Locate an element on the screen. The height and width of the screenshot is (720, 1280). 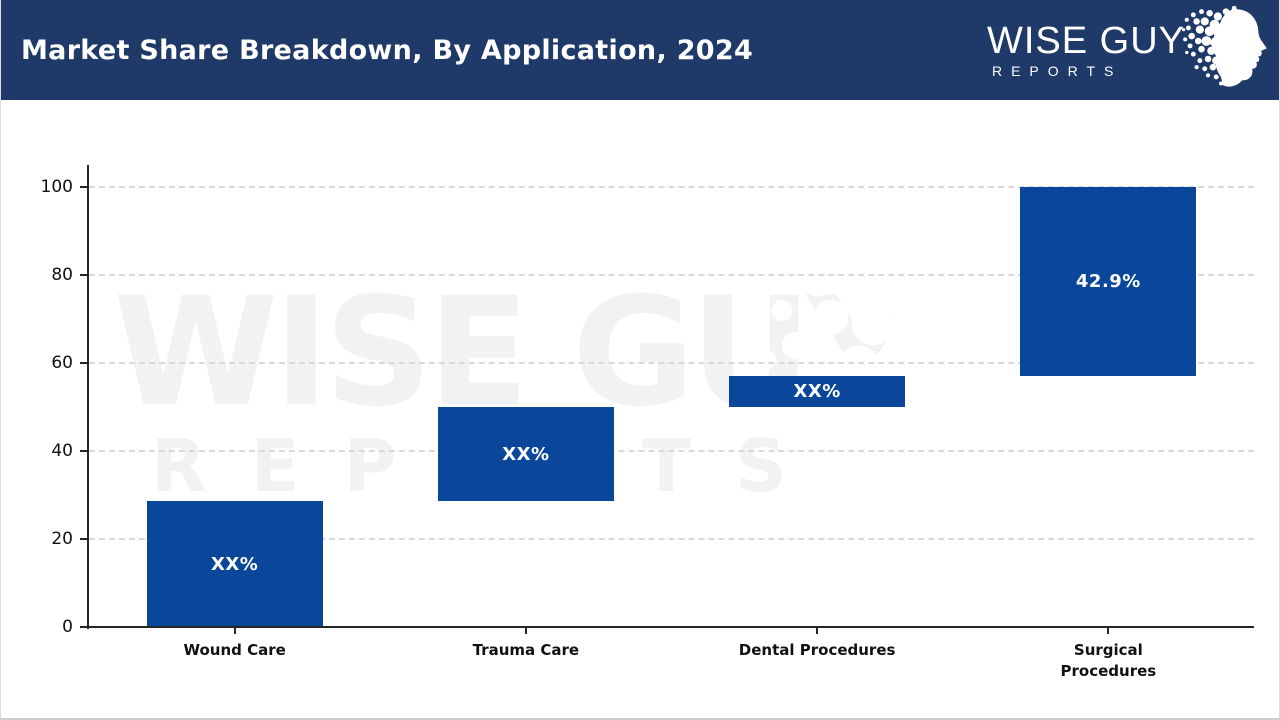
logo-subtext: REPORTS is located at coordinates (1057, 71).